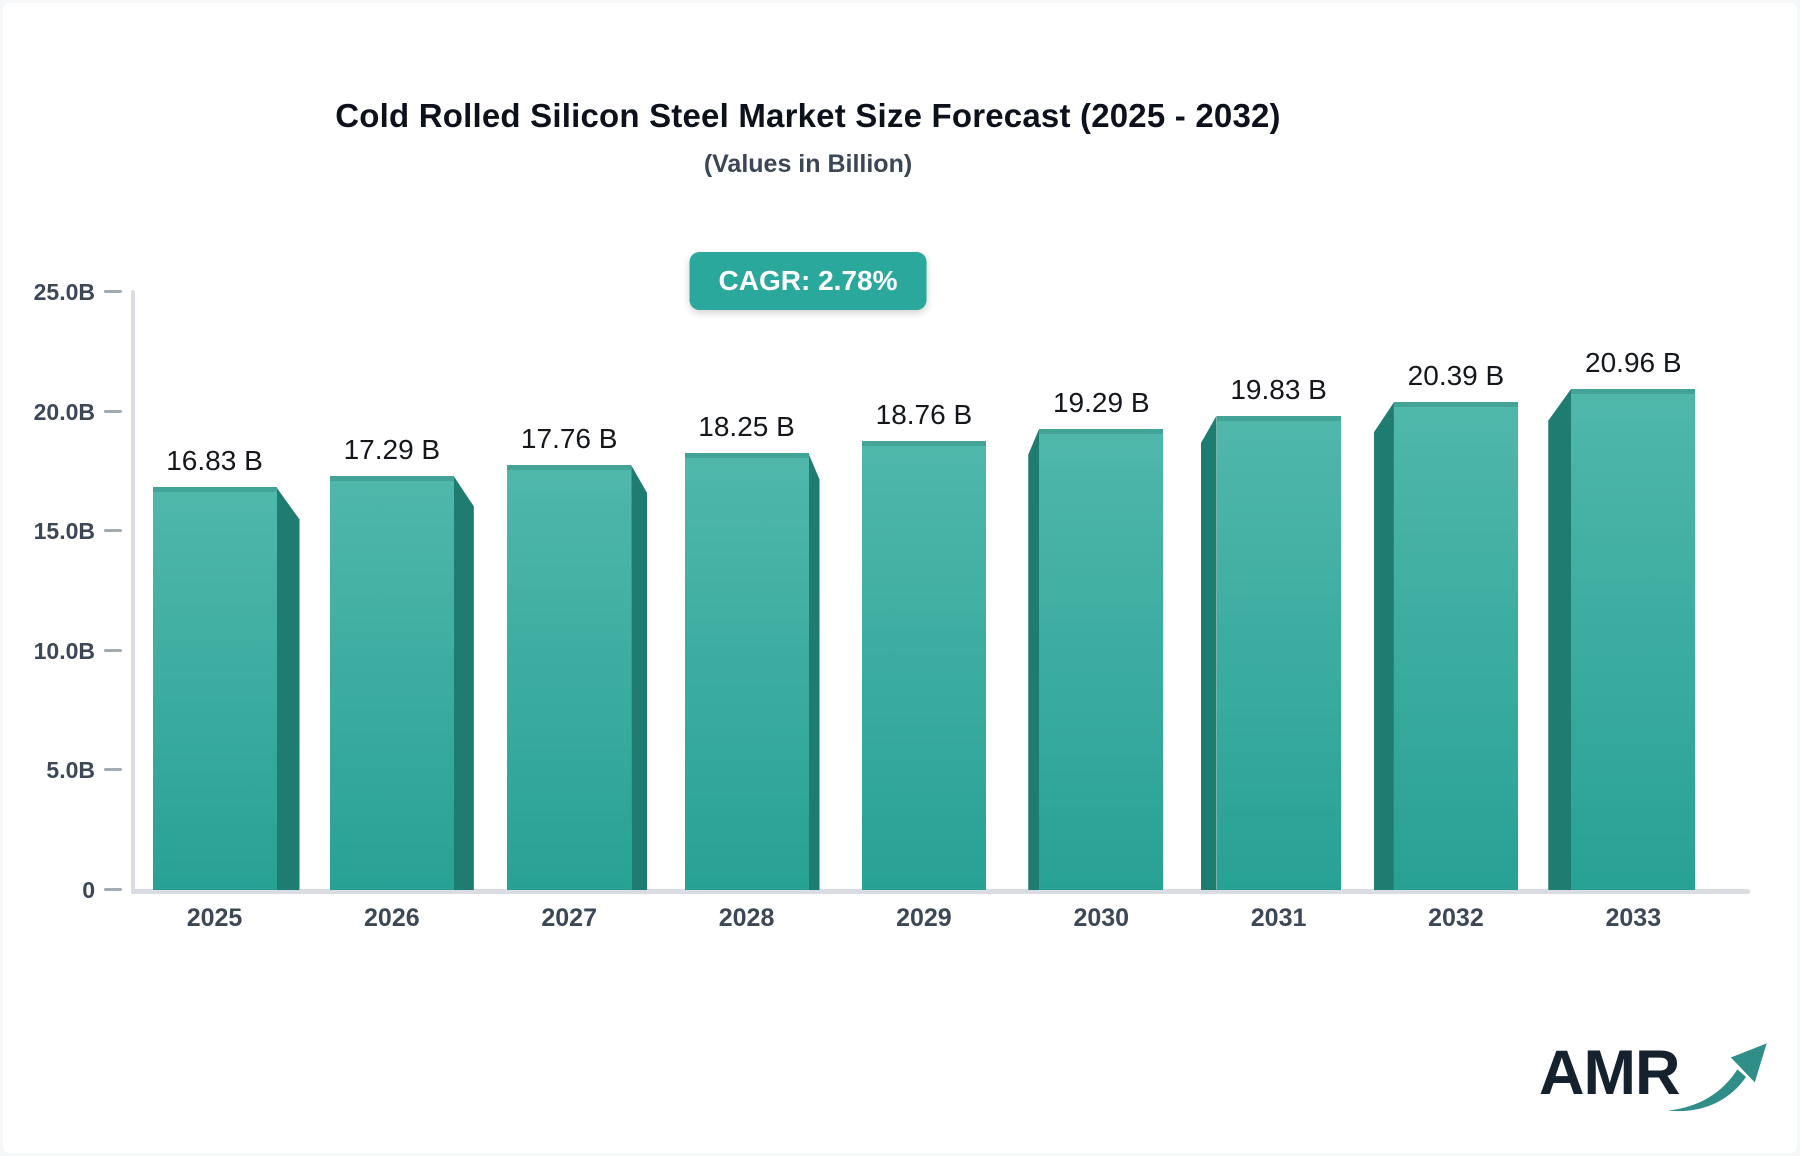  I want to click on bar-side-2032, so click(1383, 646).